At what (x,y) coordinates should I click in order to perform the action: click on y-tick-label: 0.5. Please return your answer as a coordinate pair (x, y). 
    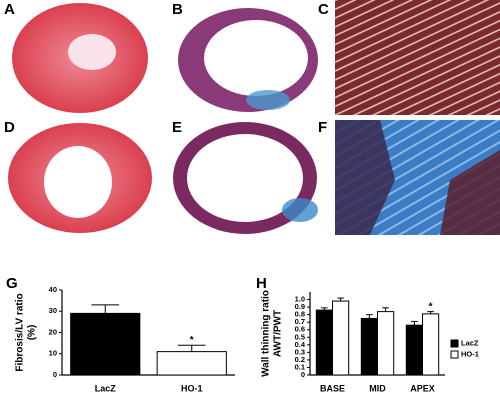
    Looking at the image, I should click on (300, 336).